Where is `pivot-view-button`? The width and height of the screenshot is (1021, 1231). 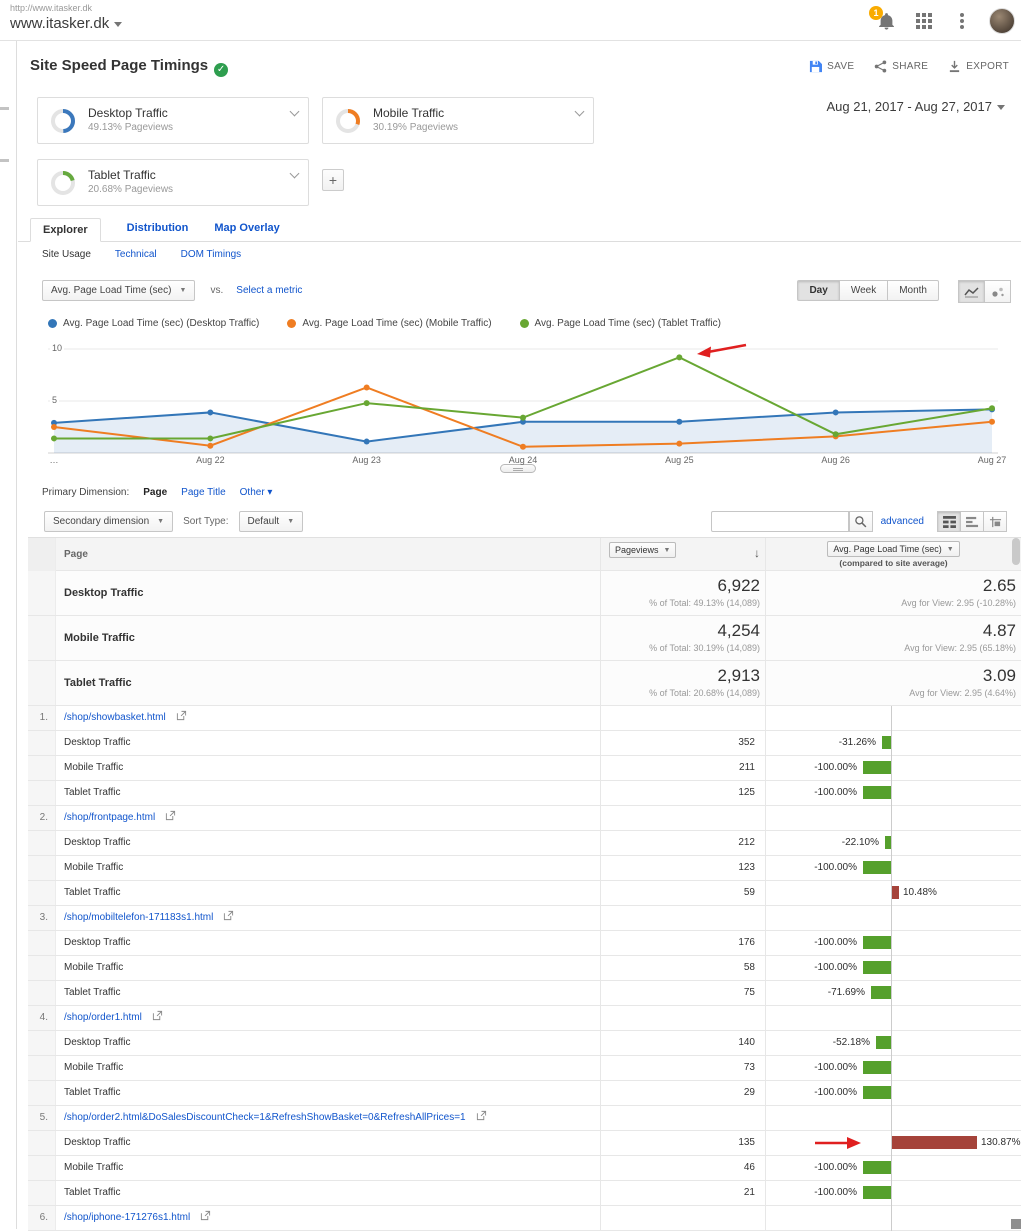 pivot-view-button is located at coordinates (995, 521).